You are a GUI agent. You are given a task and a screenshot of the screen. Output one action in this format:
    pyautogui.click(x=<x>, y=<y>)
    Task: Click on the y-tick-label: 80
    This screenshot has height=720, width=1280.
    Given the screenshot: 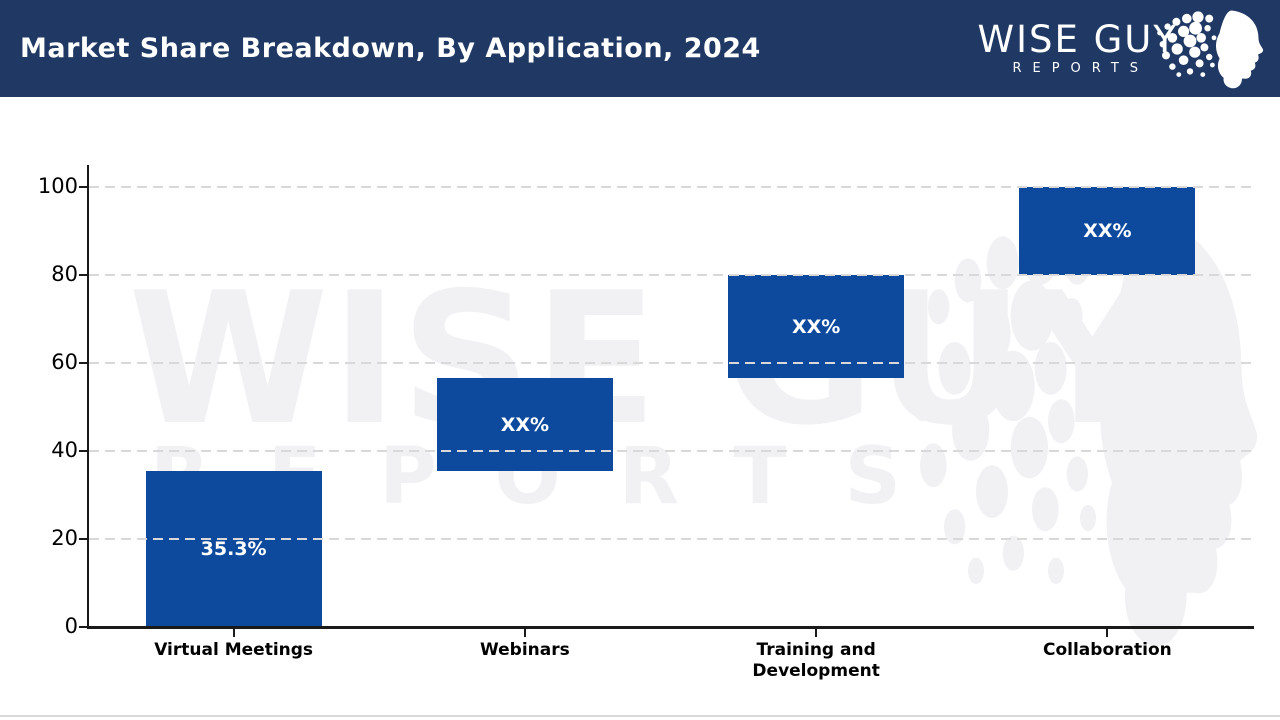 What is the action you would take?
    pyautogui.click(x=64, y=274)
    